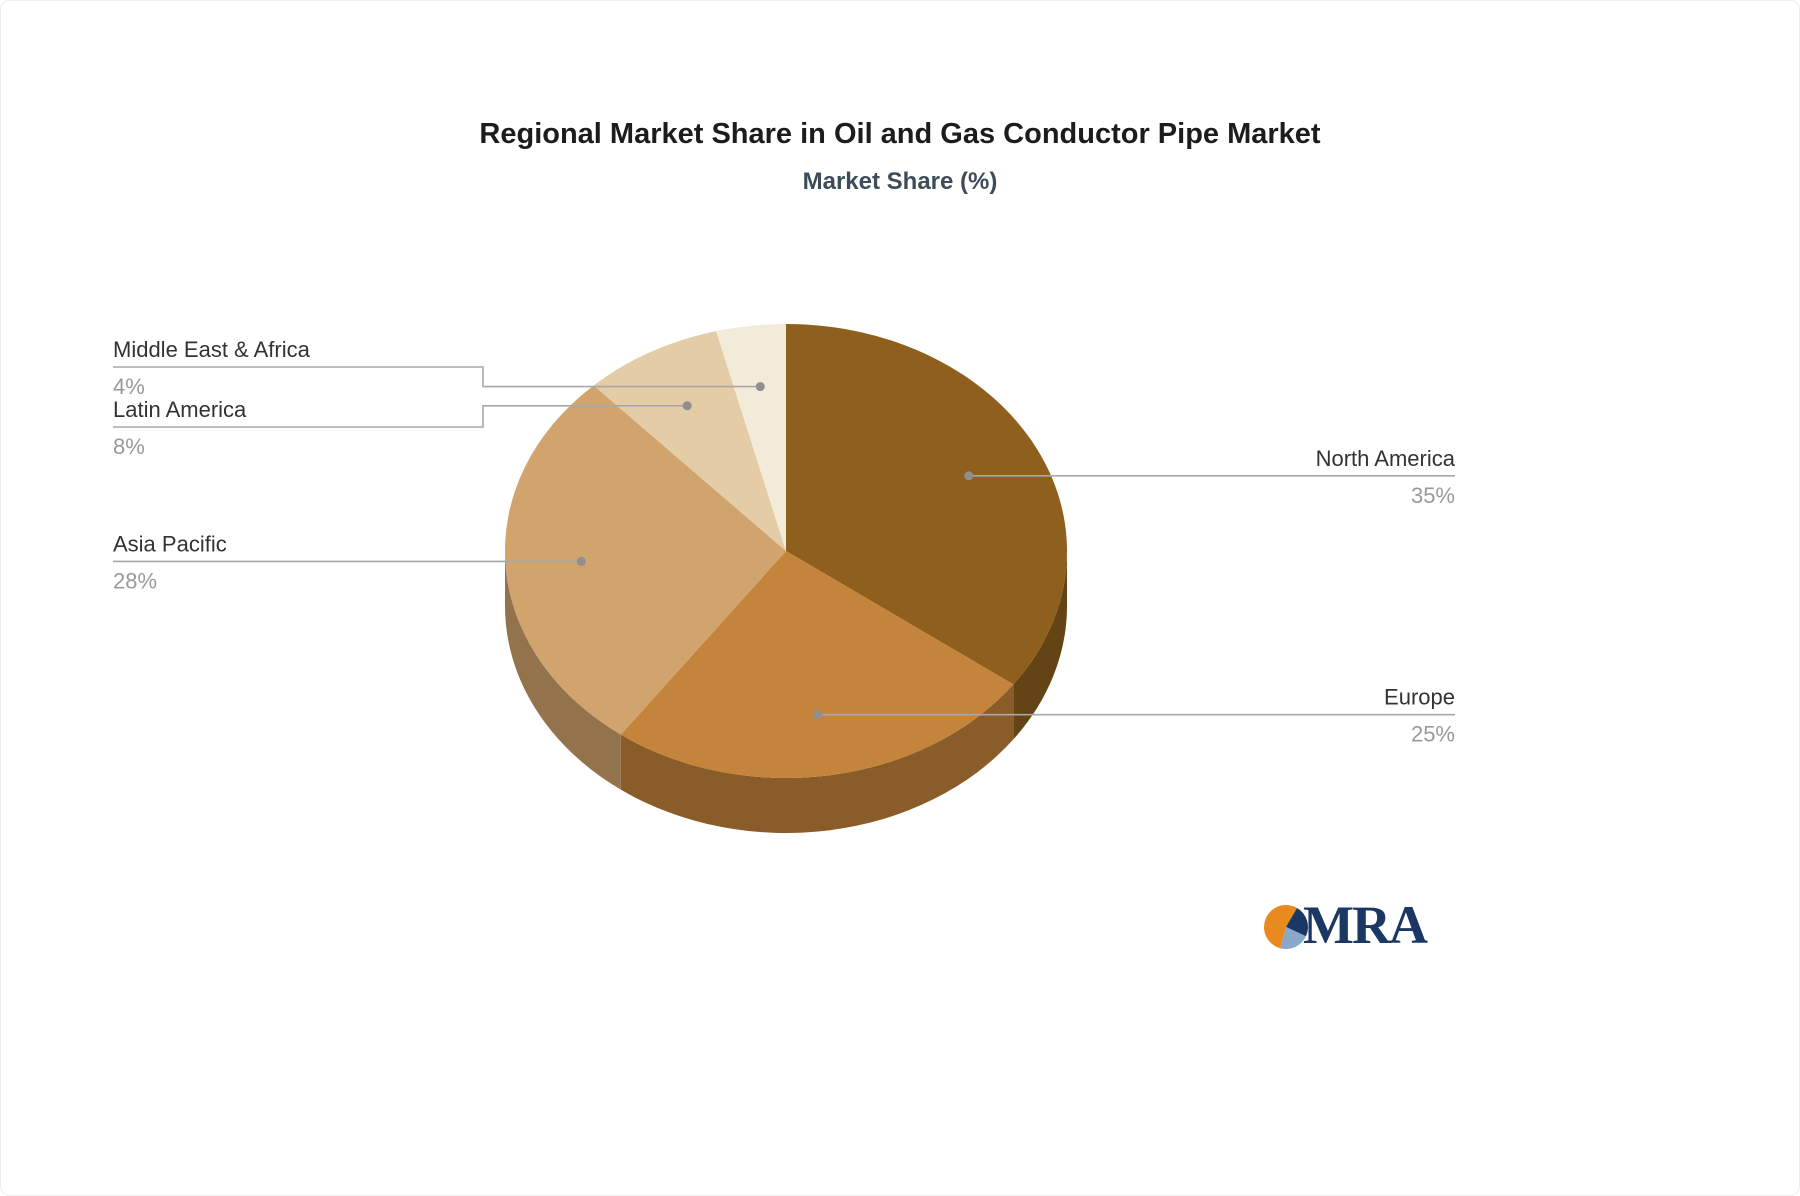  What do you see at coordinates (1419, 697) in the screenshot?
I see `slice-label-name-europe: Europe` at bounding box center [1419, 697].